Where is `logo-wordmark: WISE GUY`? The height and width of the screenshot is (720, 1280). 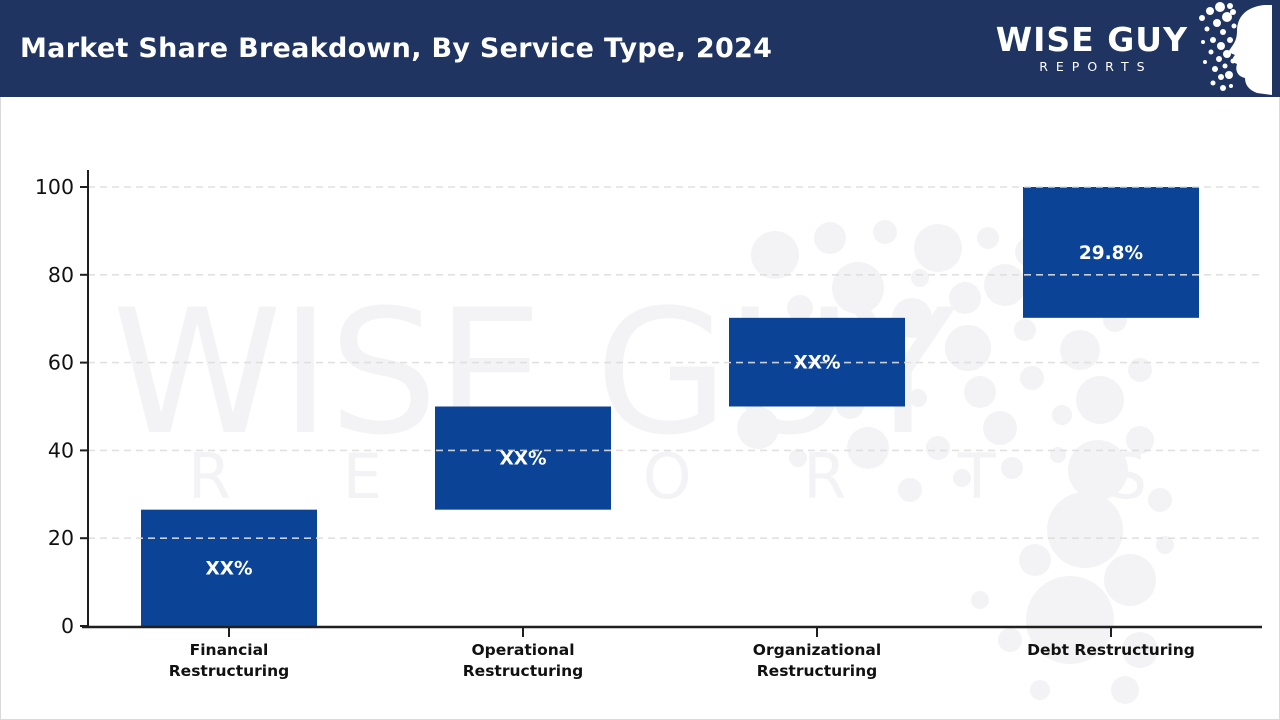 logo-wordmark: WISE GUY is located at coordinates (1091, 39).